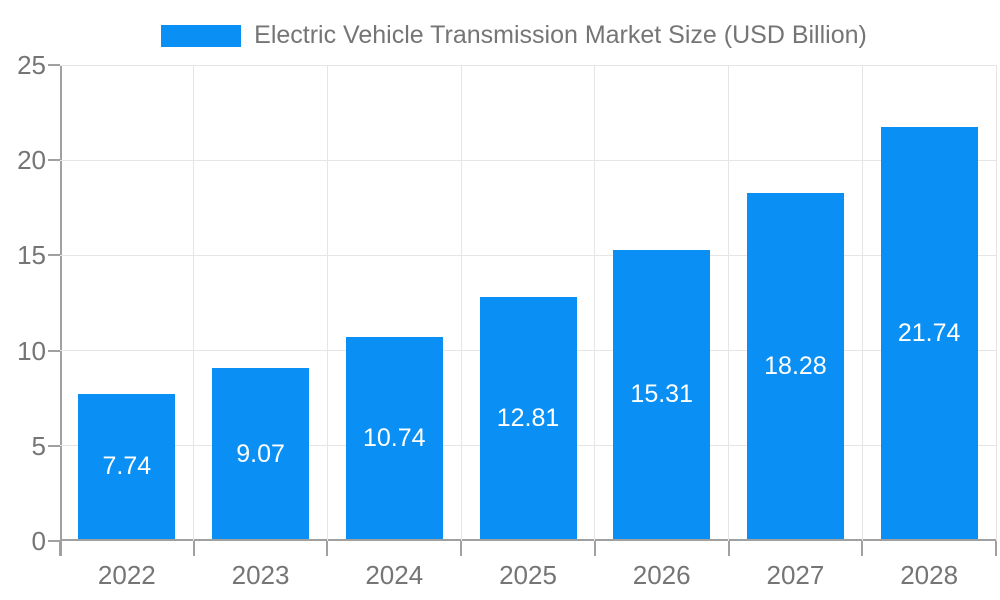 The image size is (1000, 600). What do you see at coordinates (61, 310) in the screenshot?
I see `y-axis-line` at bounding box center [61, 310].